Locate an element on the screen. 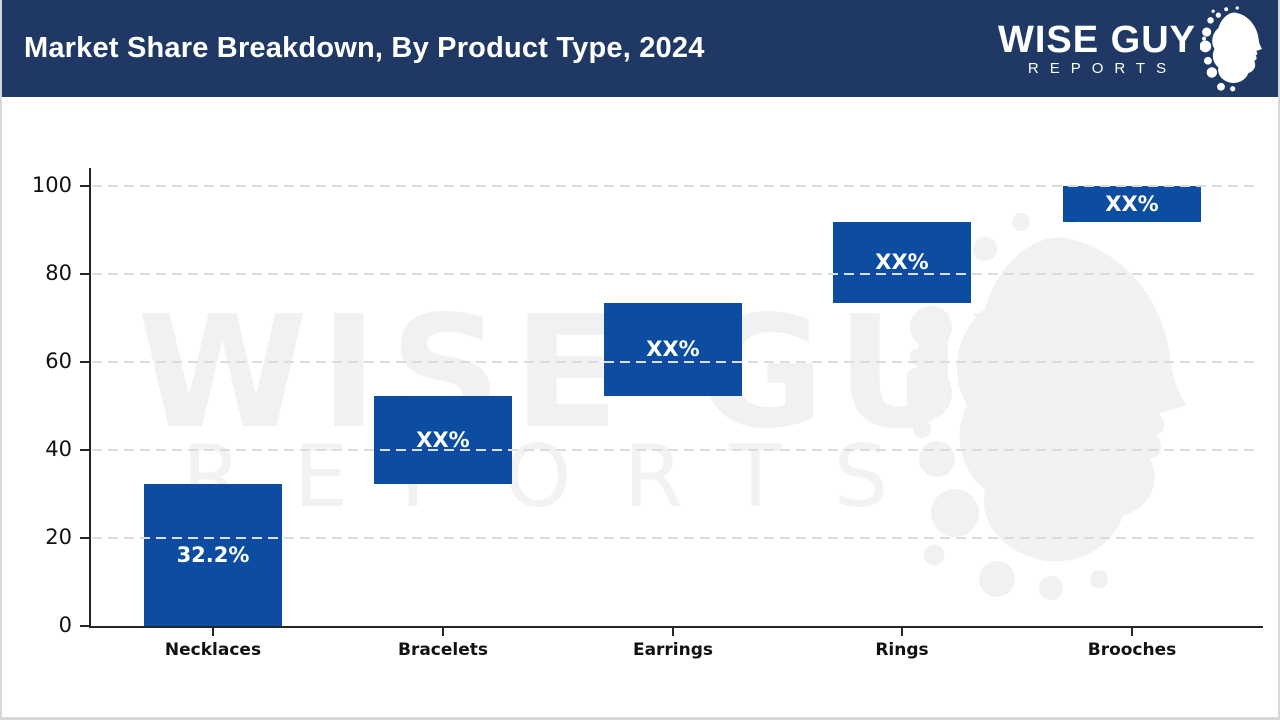  logo: WISE GUY REPORTS is located at coordinates (1133, 49).